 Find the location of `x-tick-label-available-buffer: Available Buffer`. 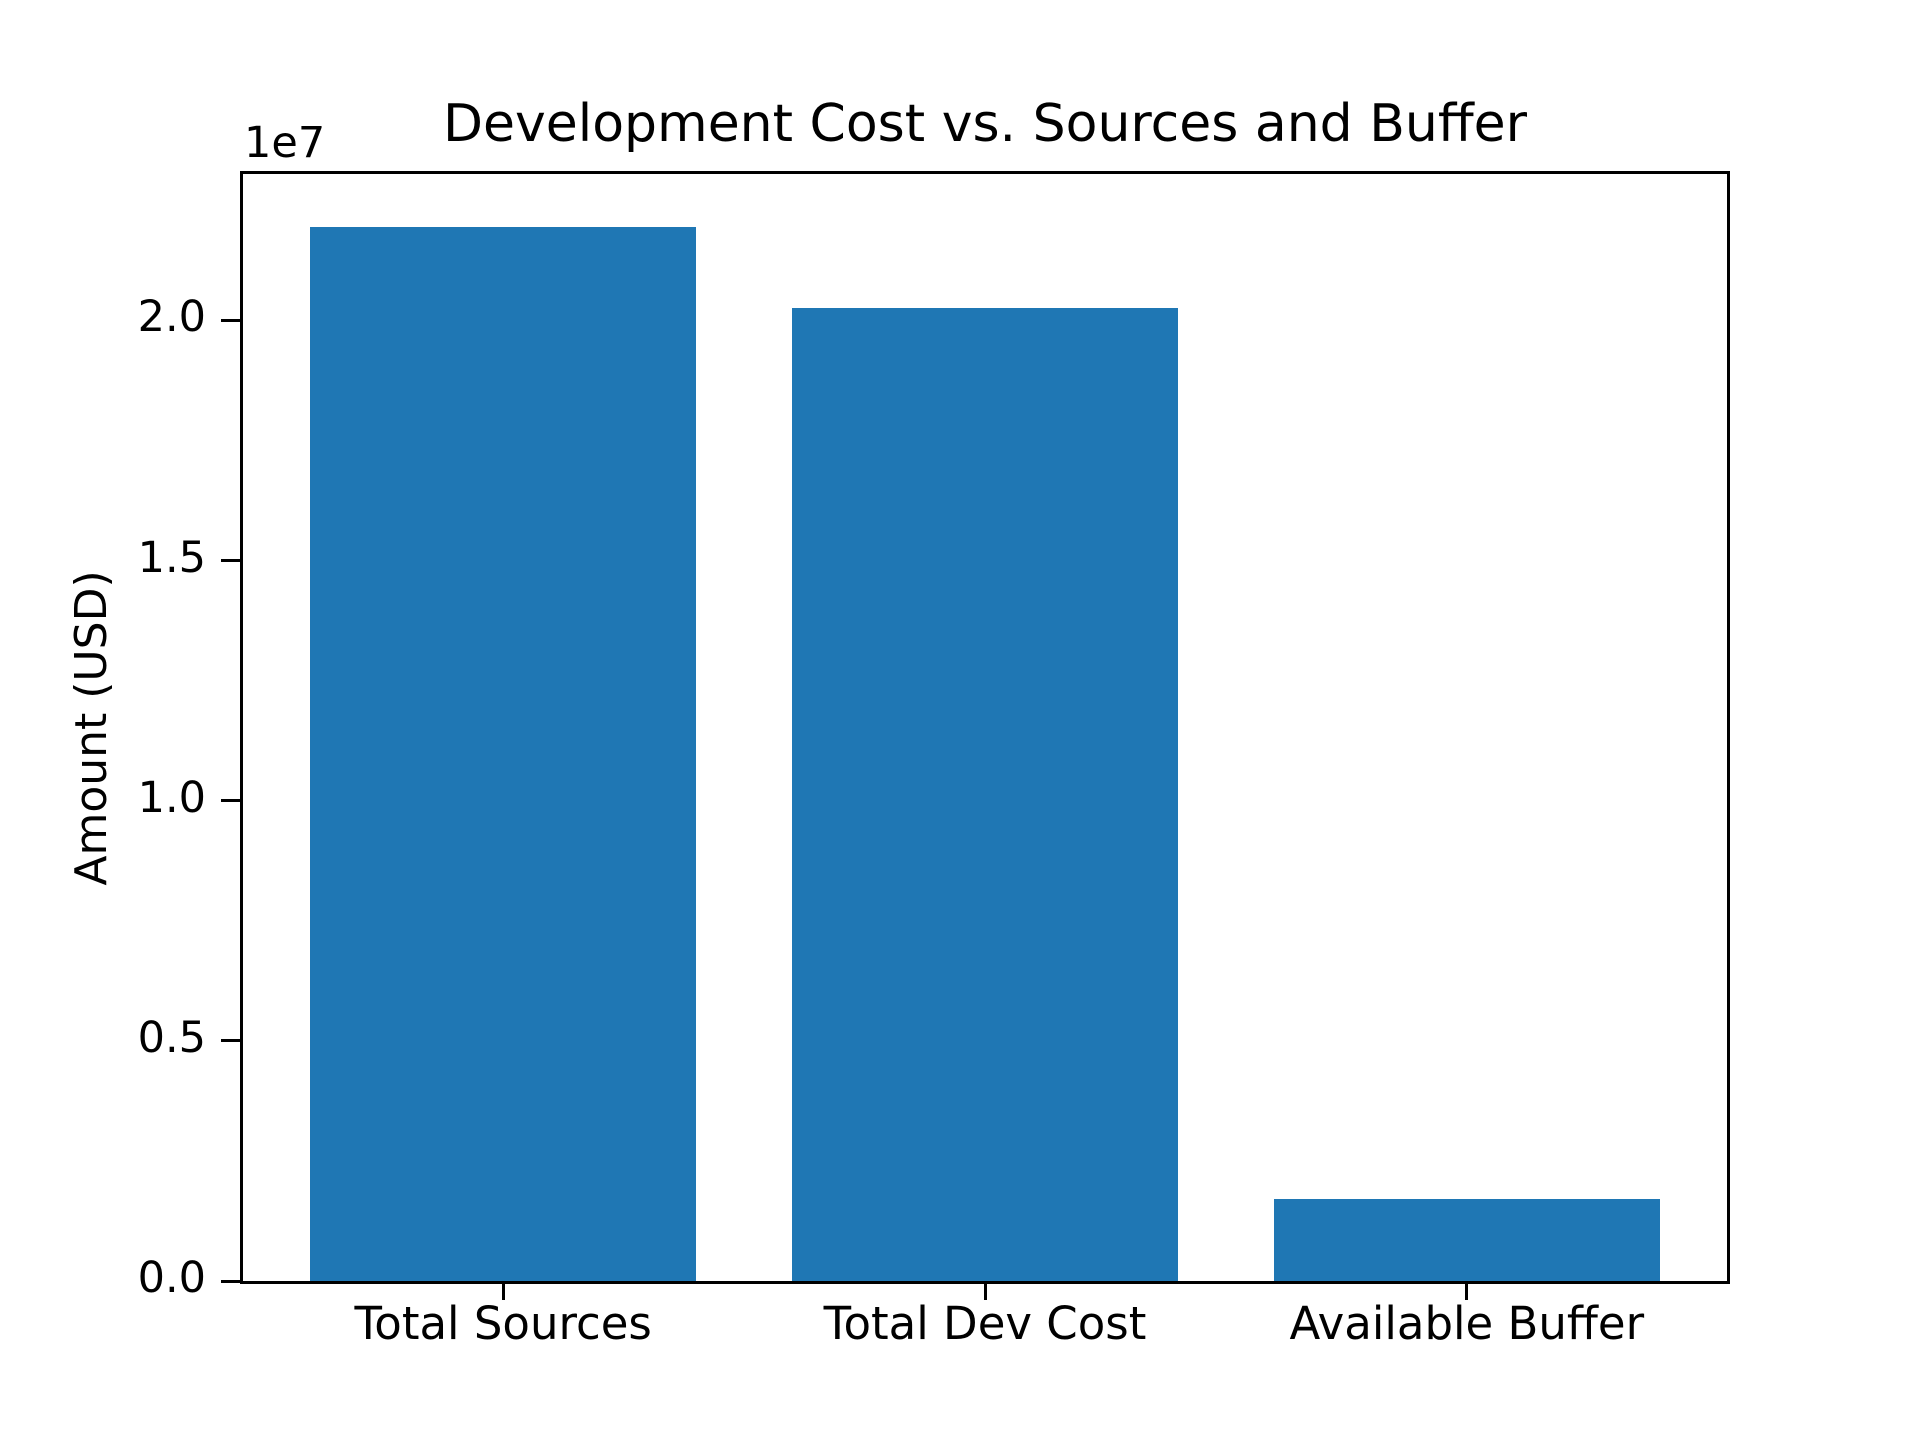

x-tick-label-available-buffer: Available Buffer is located at coordinates (1467, 1323).